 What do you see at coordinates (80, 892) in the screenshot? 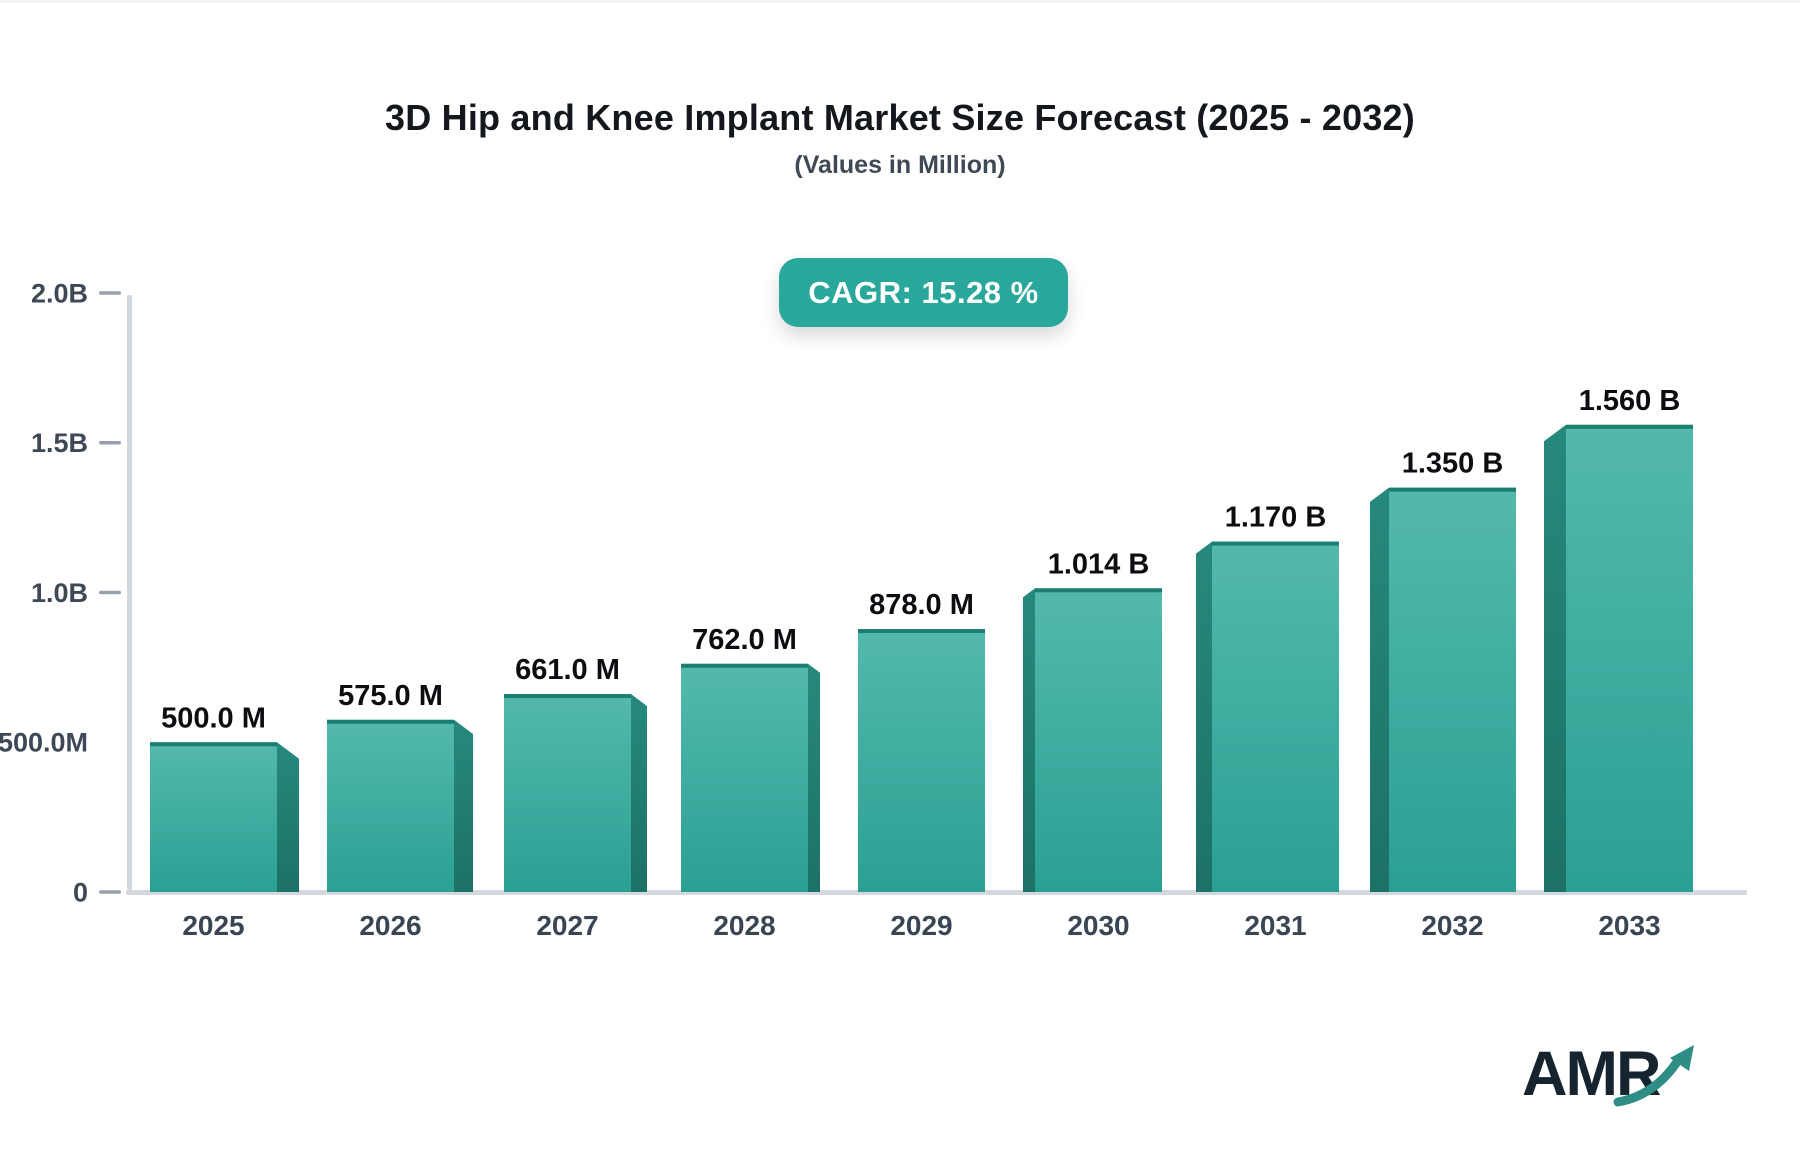
I see `y-axis-label-0: 0` at bounding box center [80, 892].